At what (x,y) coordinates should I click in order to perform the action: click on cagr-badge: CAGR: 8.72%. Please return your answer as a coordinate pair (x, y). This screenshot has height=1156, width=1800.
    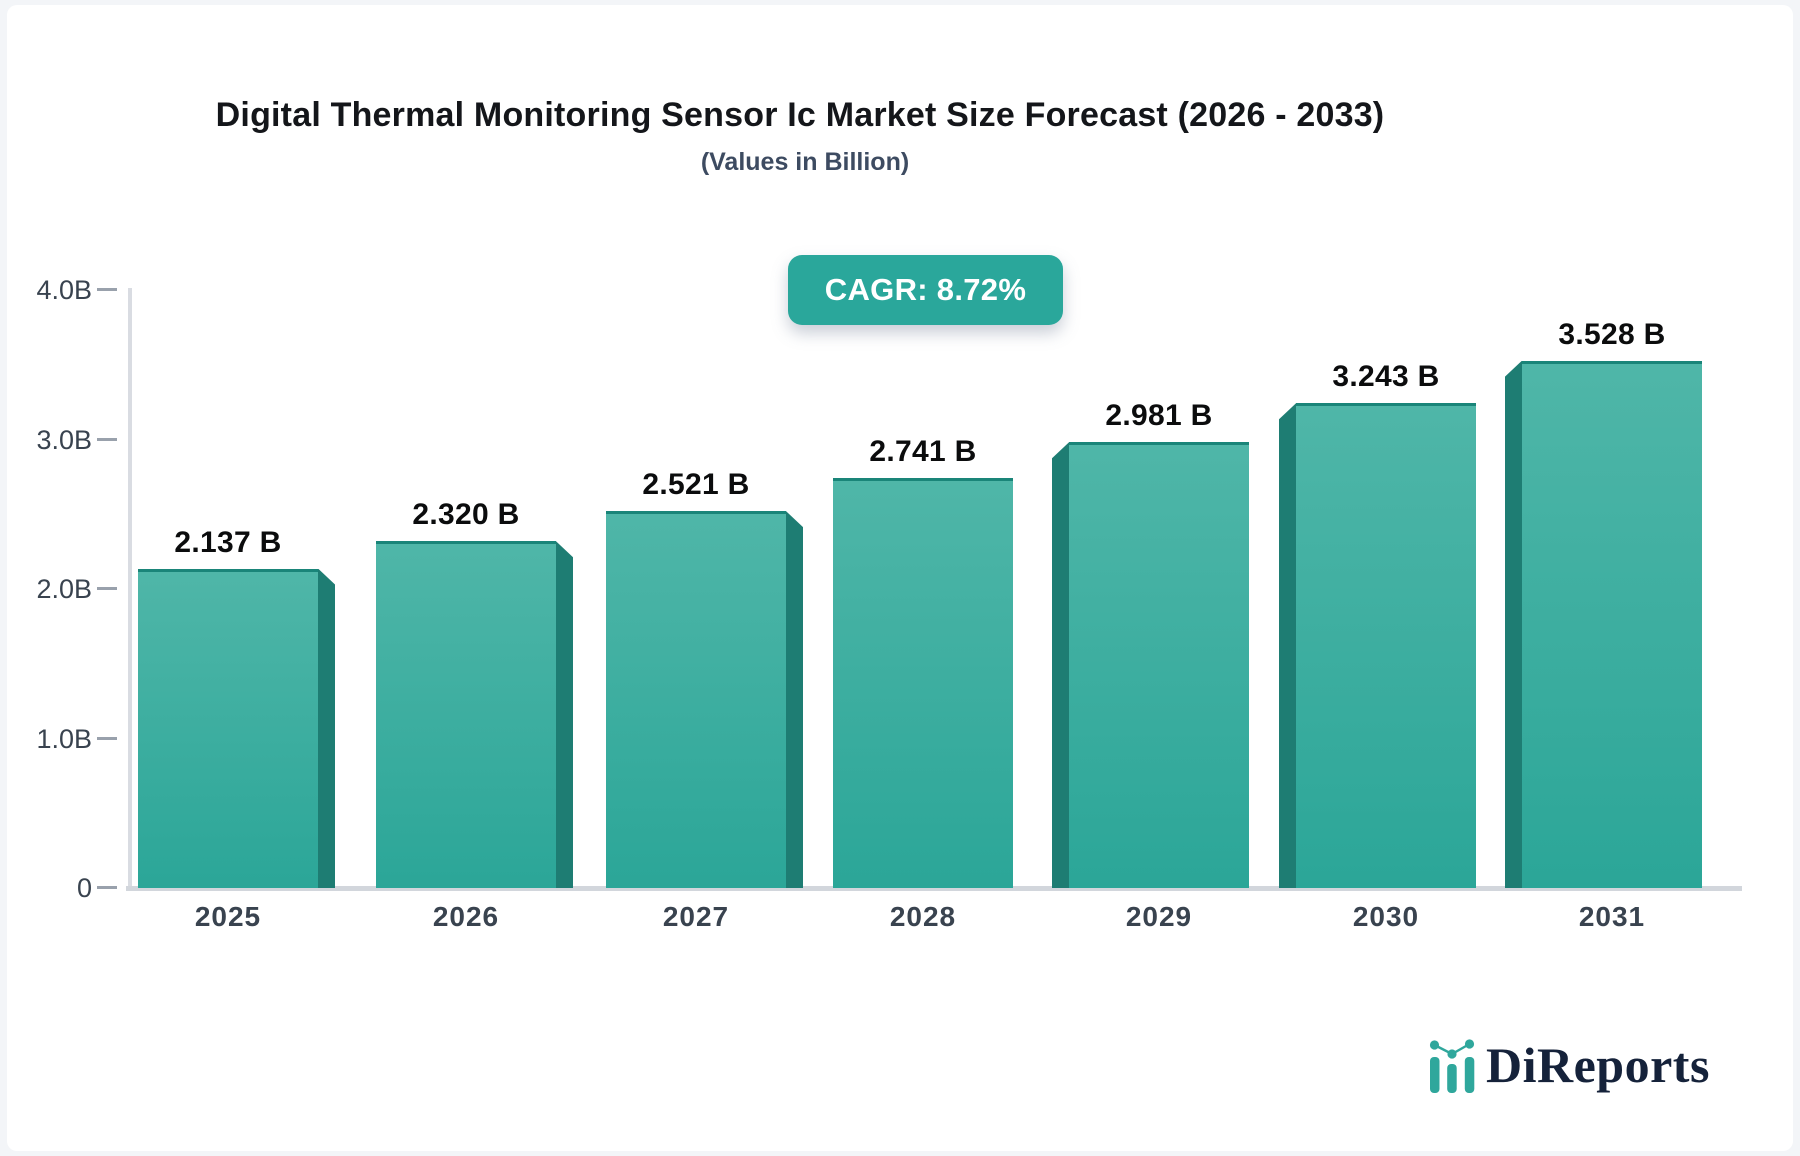
    Looking at the image, I should click on (925, 290).